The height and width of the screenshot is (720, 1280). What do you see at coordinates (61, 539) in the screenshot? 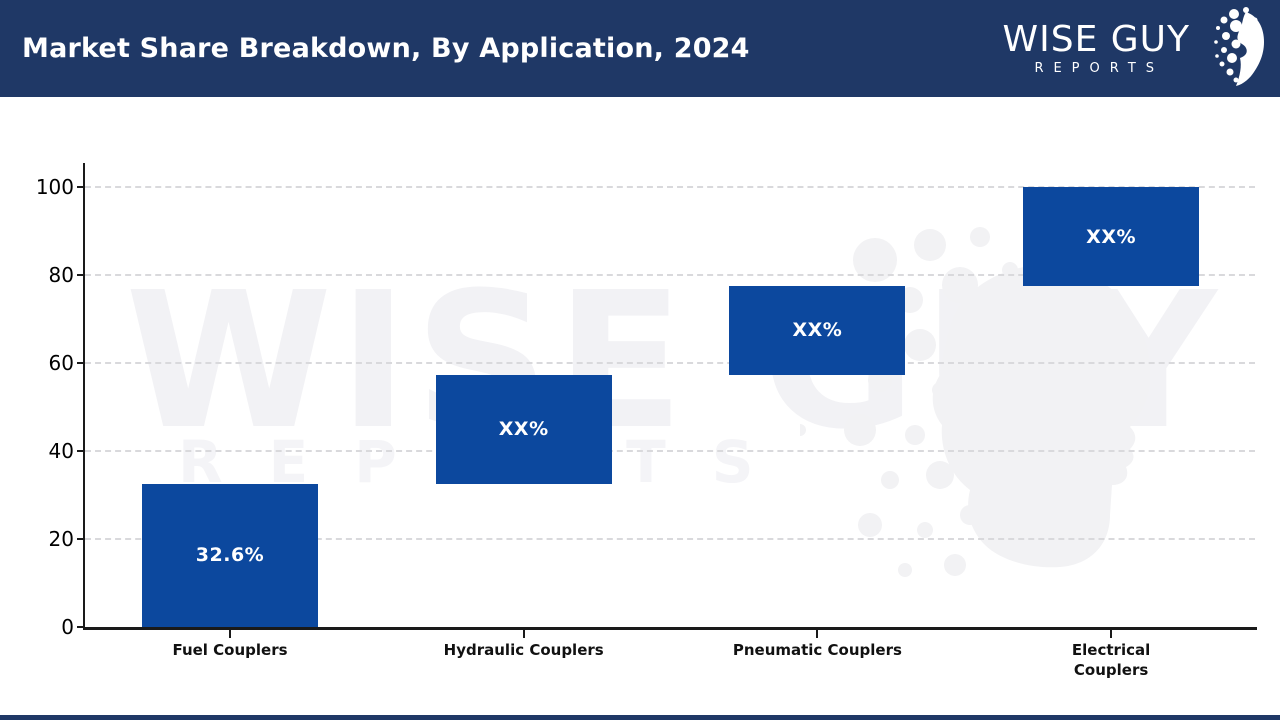
I see `y-axis-tick-label: 20` at bounding box center [61, 539].